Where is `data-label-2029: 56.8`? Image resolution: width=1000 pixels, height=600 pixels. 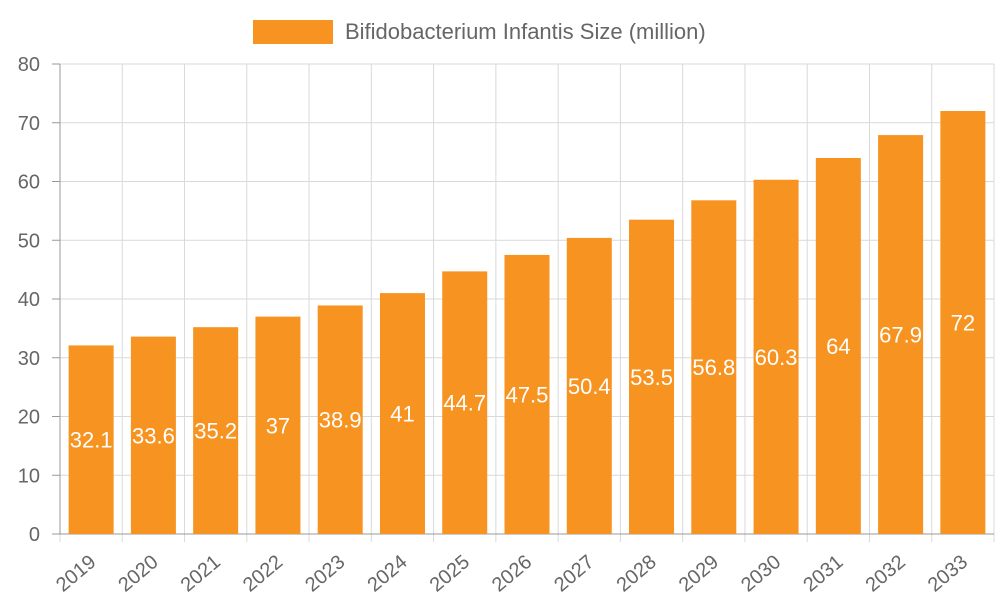 data-label-2029: 56.8 is located at coordinates (713, 367).